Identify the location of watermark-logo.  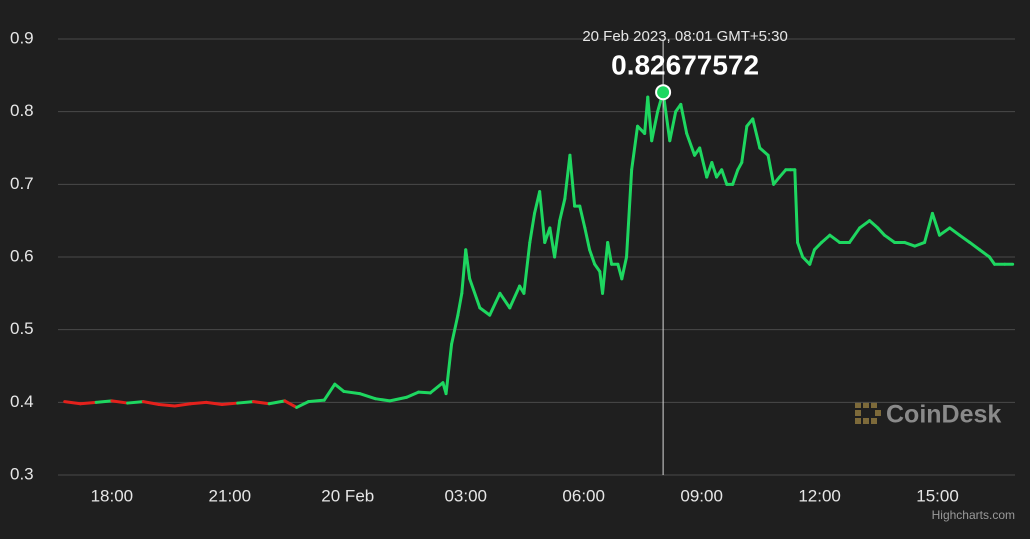
(868, 413).